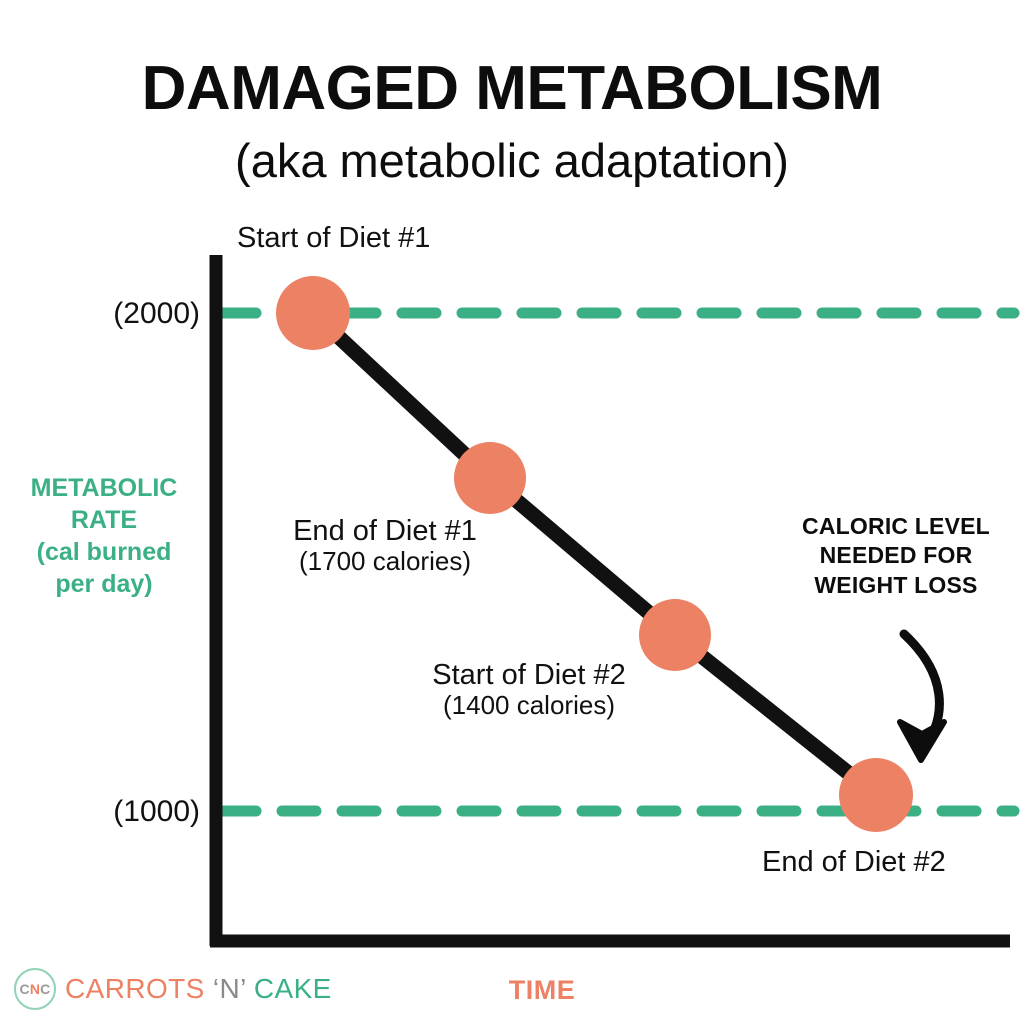 This screenshot has height=1024, width=1024. Describe the element at coordinates (104, 584) in the screenshot. I see `y-axis-title-line-4: per day)` at that location.